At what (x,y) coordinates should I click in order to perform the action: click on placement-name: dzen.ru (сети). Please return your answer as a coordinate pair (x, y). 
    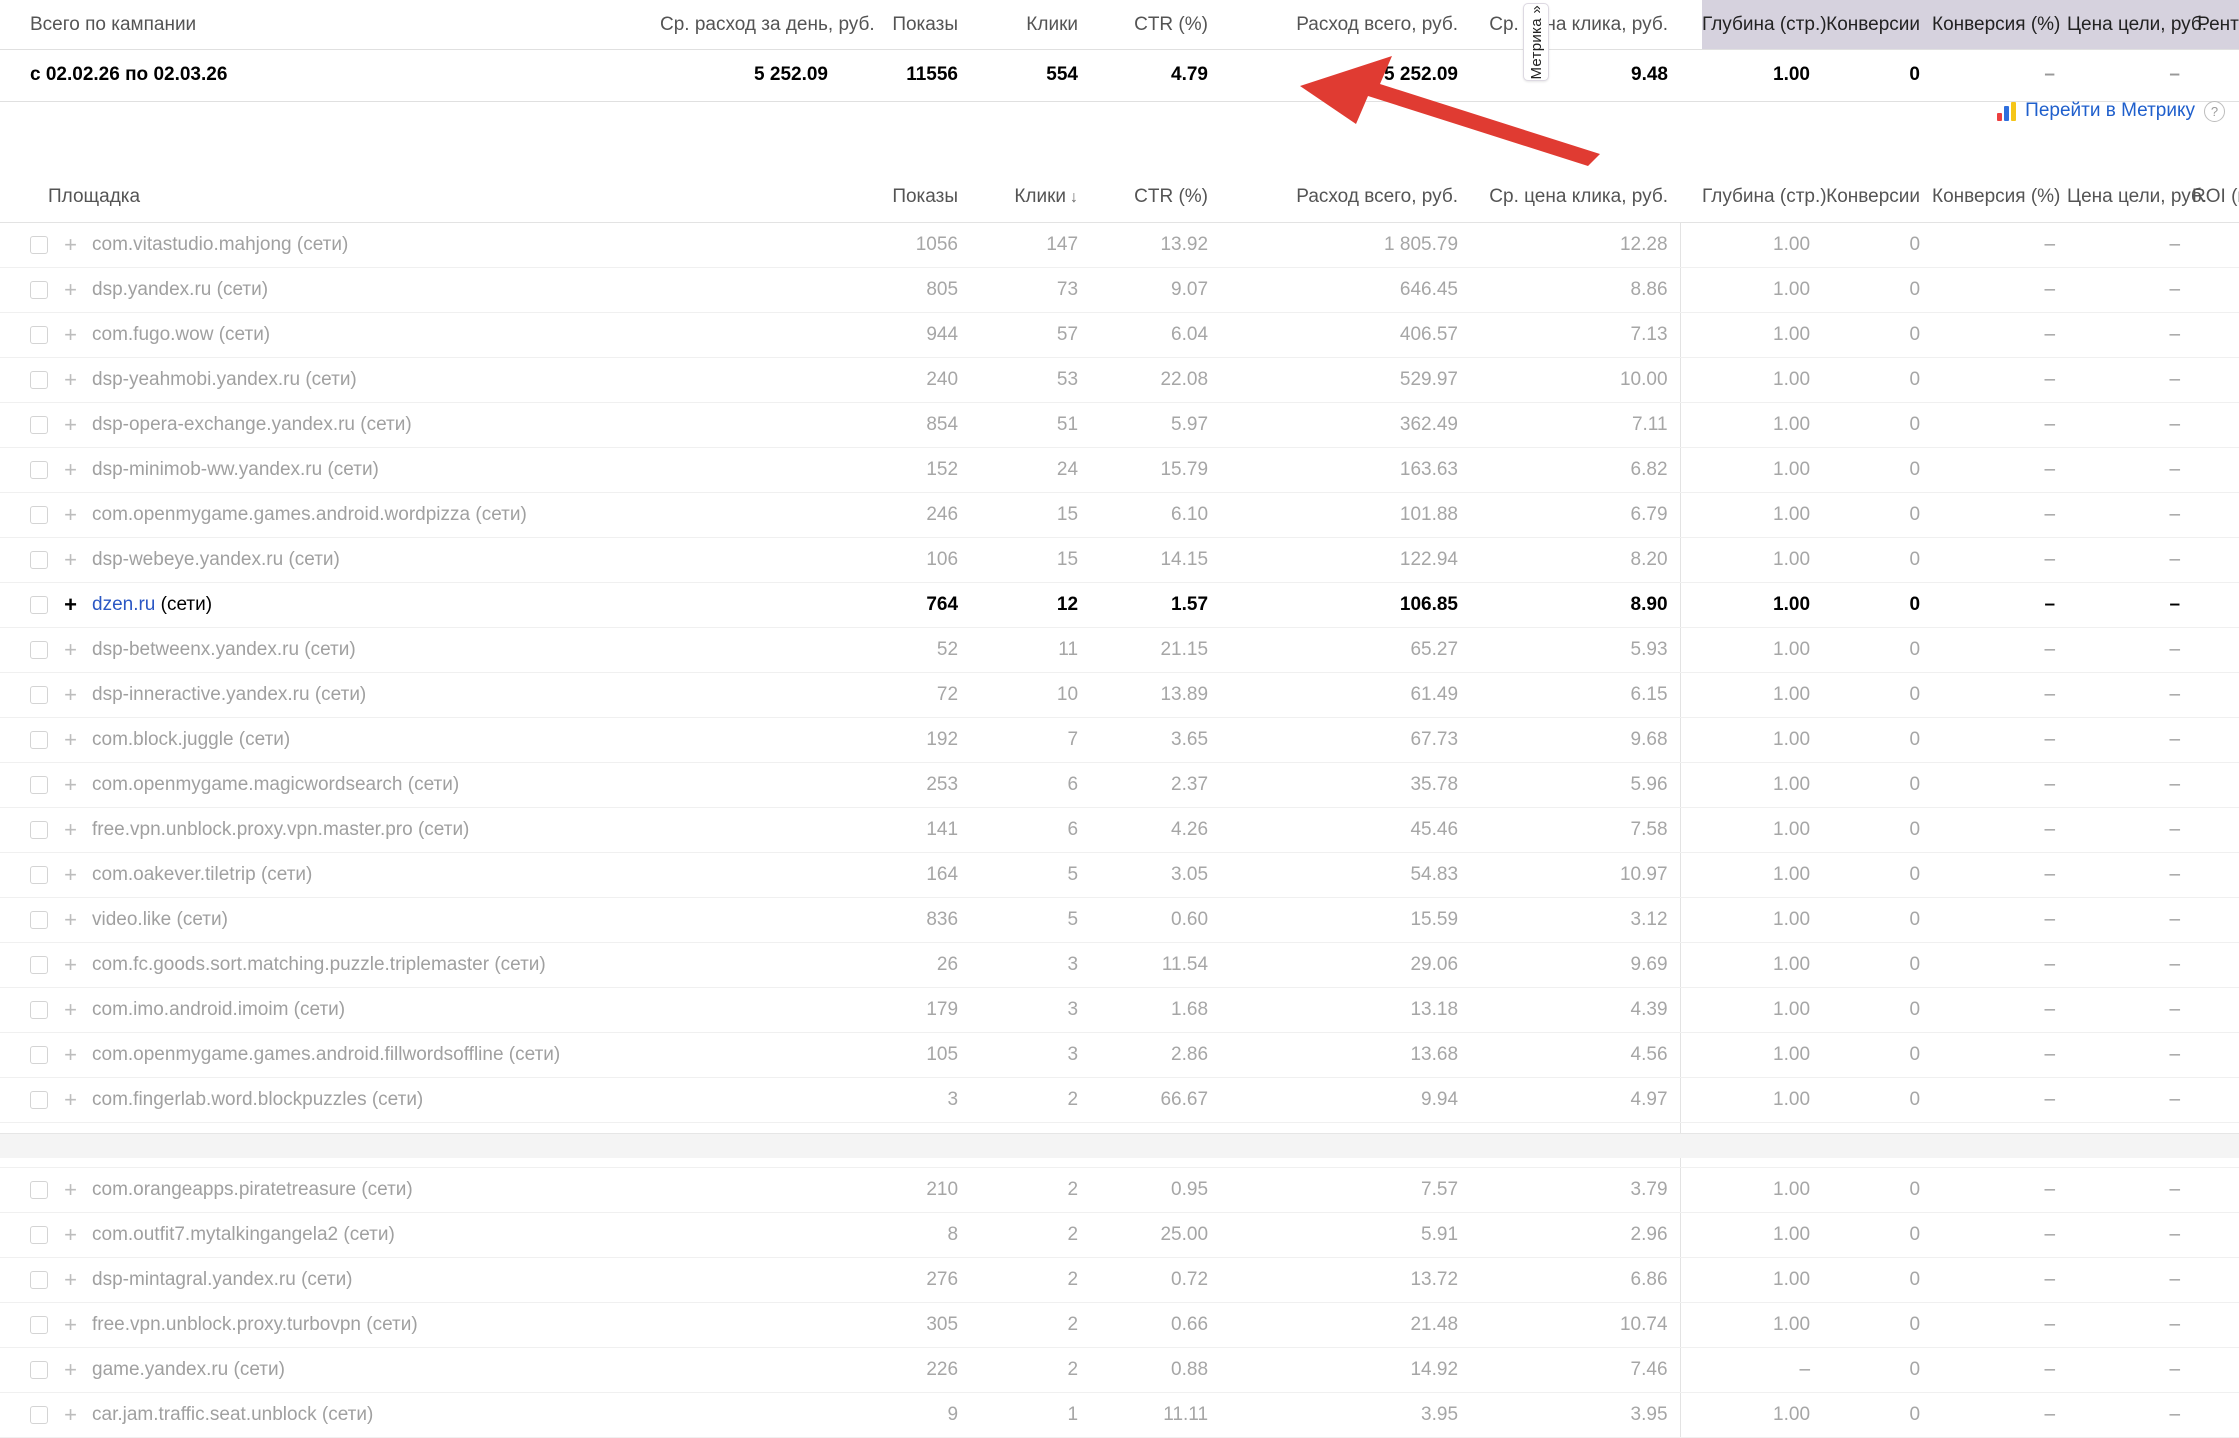
    Looking at the image, I should click on (152, 605).